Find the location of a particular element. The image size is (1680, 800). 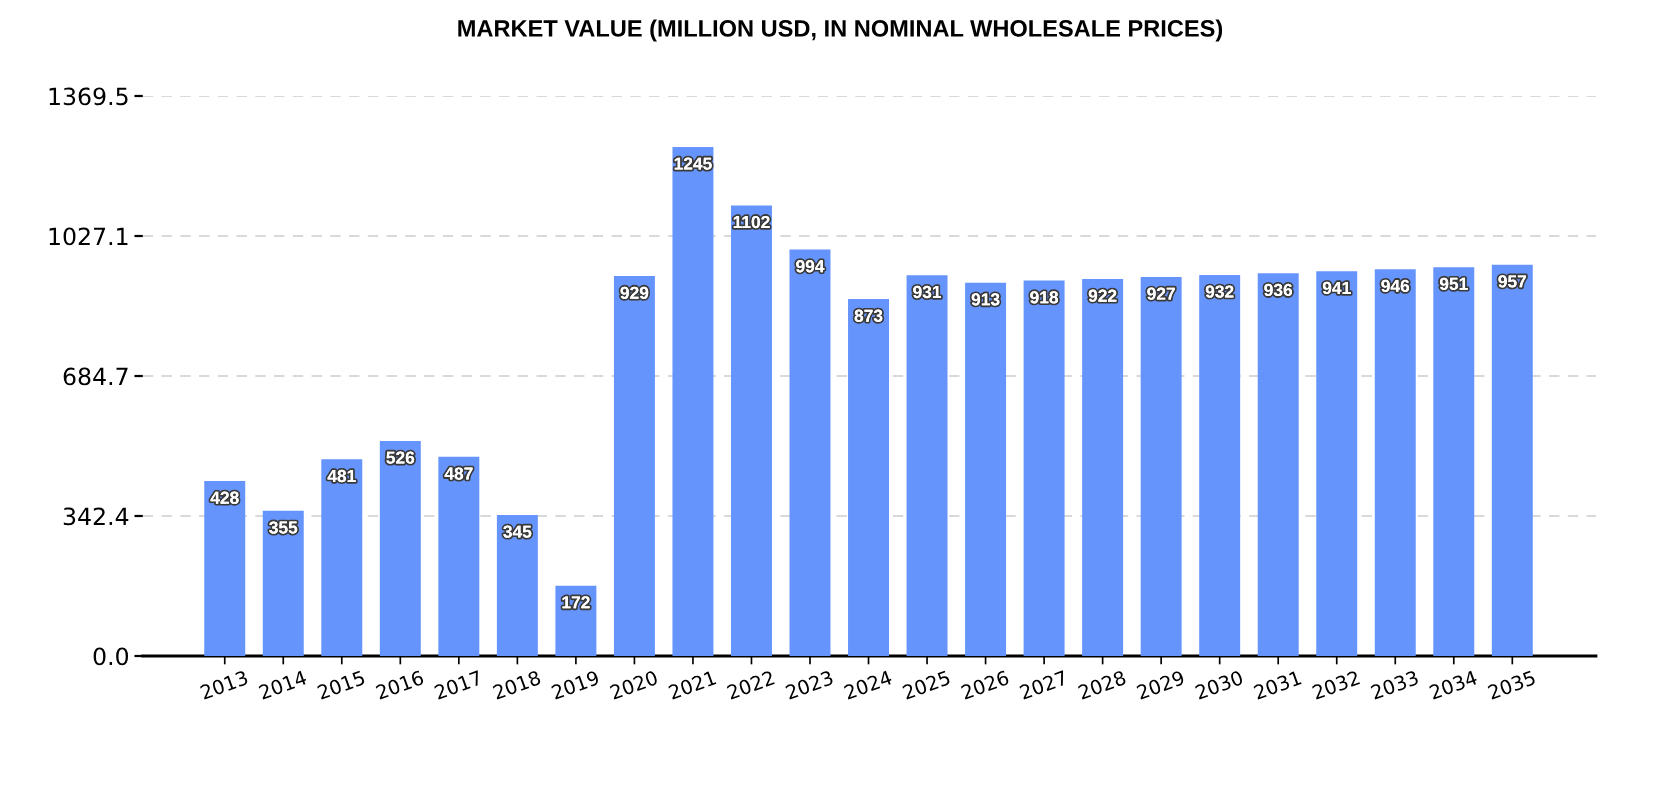

x-tick-label: 2014 is located at coordinates (283, 684).